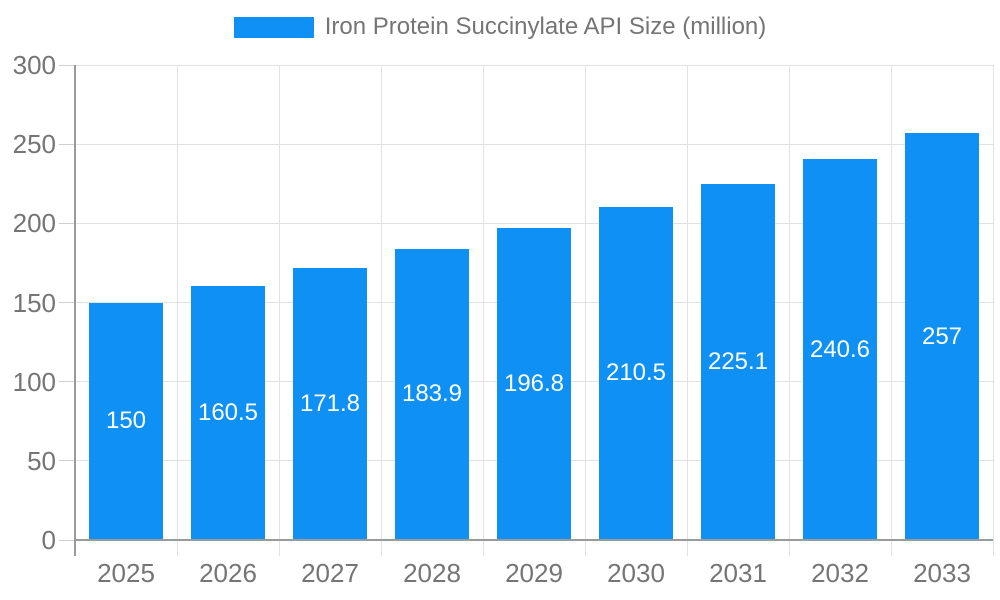 The width and height of the screenshot is (1000, 600). Describe the element at coordinates (75, 310) in the screenshot. I see `y-axis-line` at that location.